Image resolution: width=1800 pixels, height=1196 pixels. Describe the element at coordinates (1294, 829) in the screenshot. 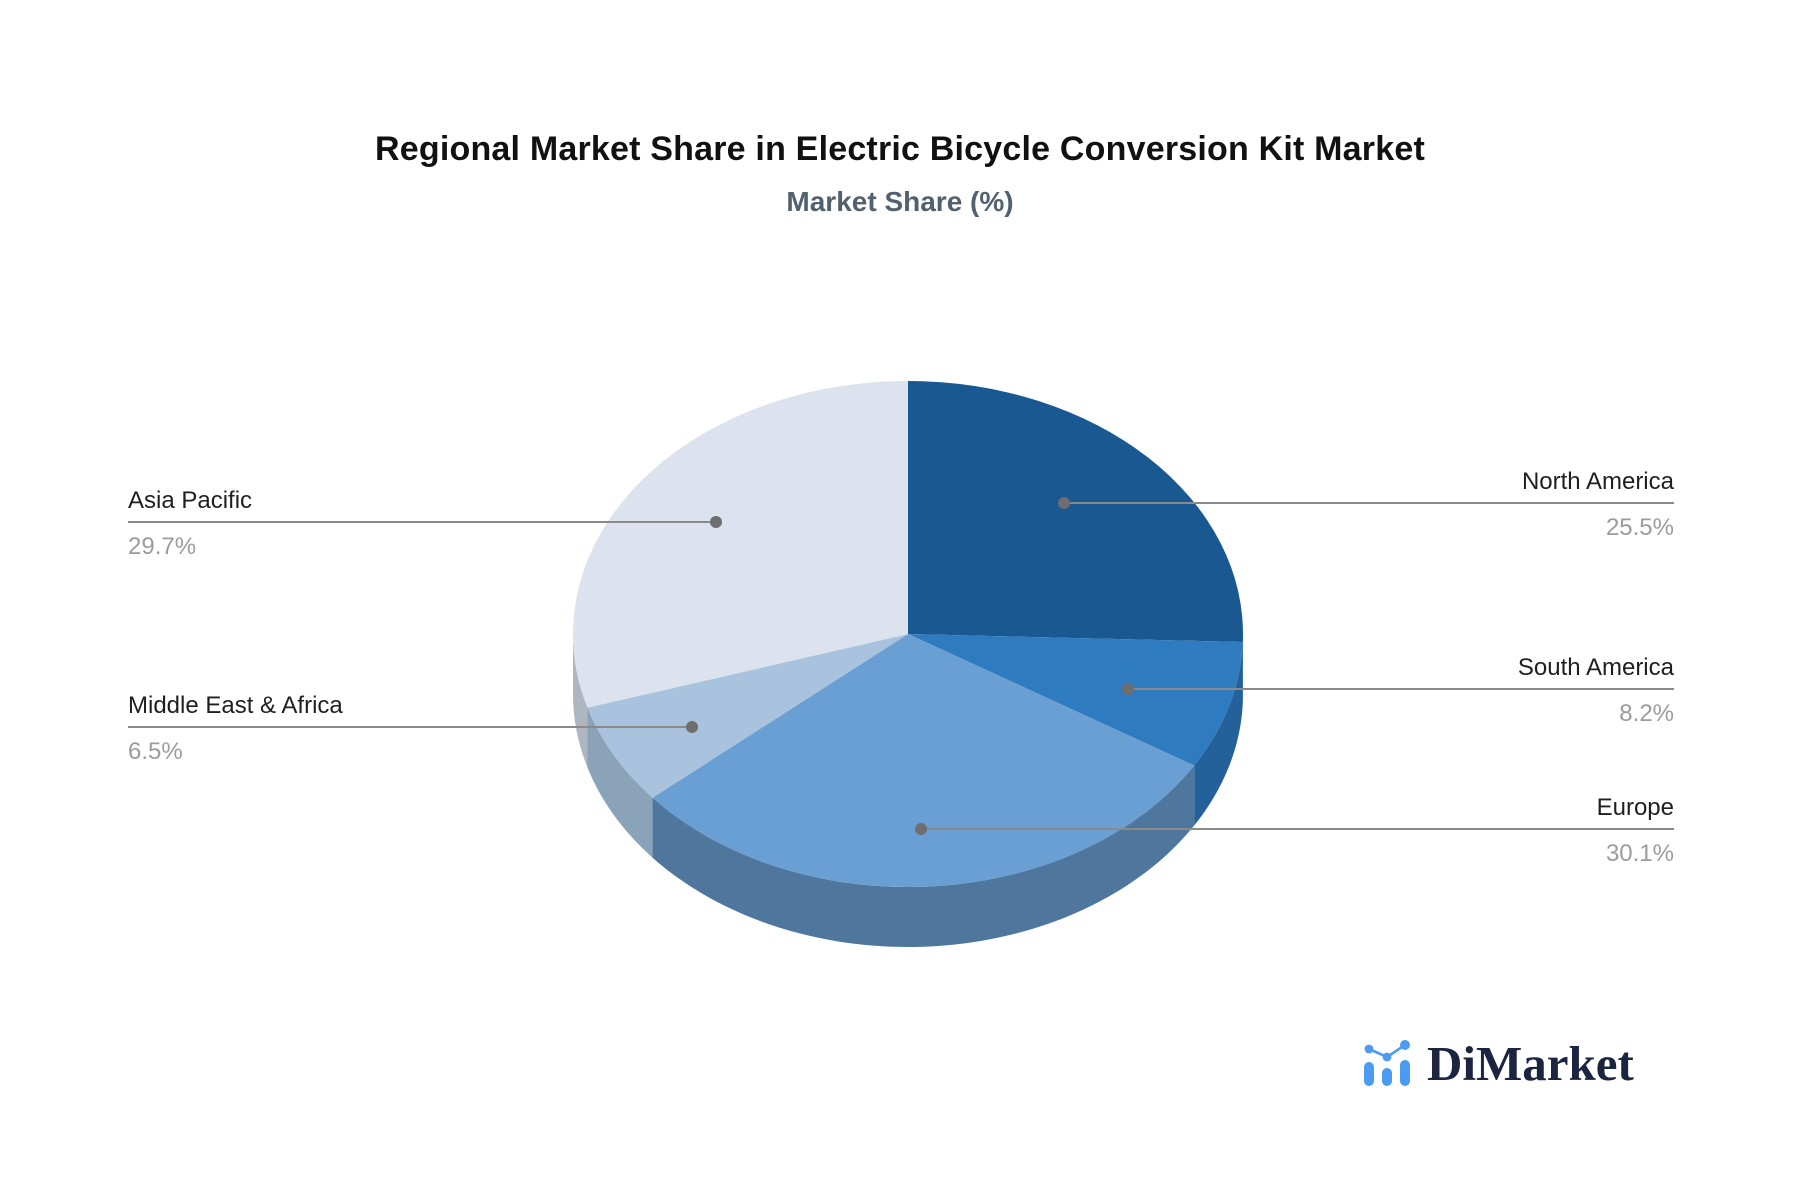

I see `leader-line-europe` at that location.